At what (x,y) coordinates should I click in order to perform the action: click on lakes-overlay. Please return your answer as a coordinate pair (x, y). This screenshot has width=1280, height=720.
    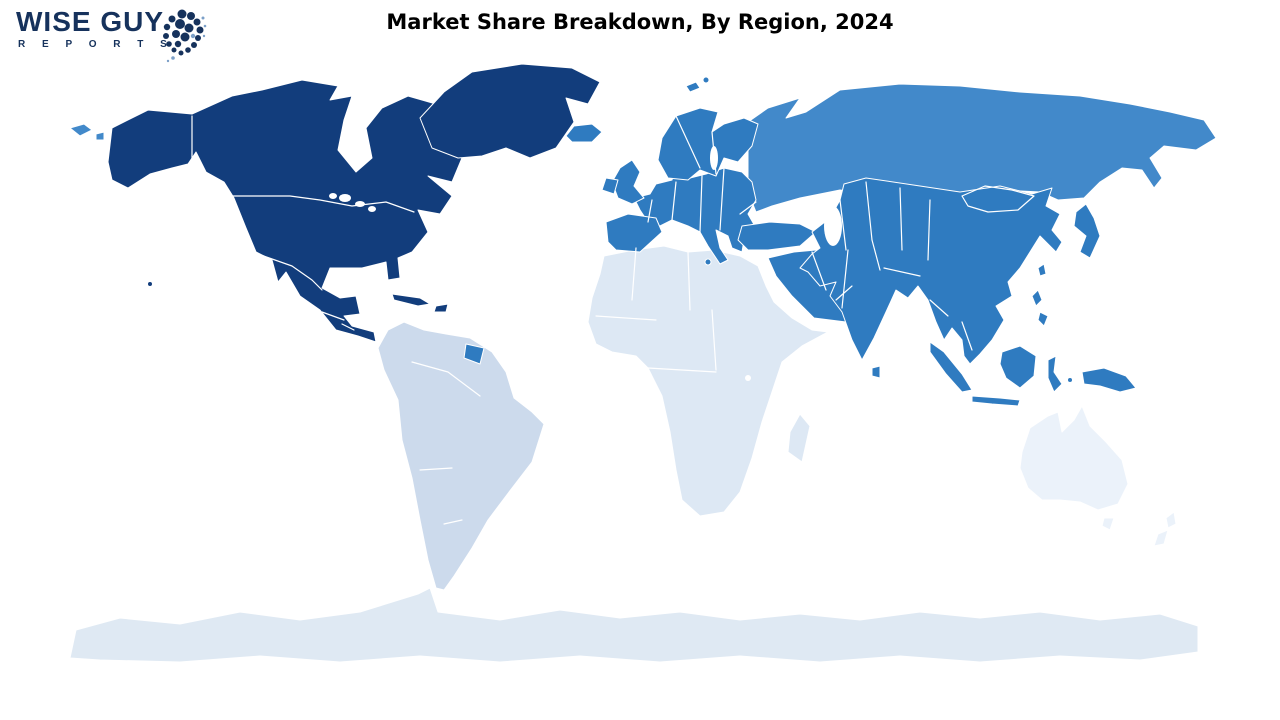
    Looking at the image, I should click on (585, 263).